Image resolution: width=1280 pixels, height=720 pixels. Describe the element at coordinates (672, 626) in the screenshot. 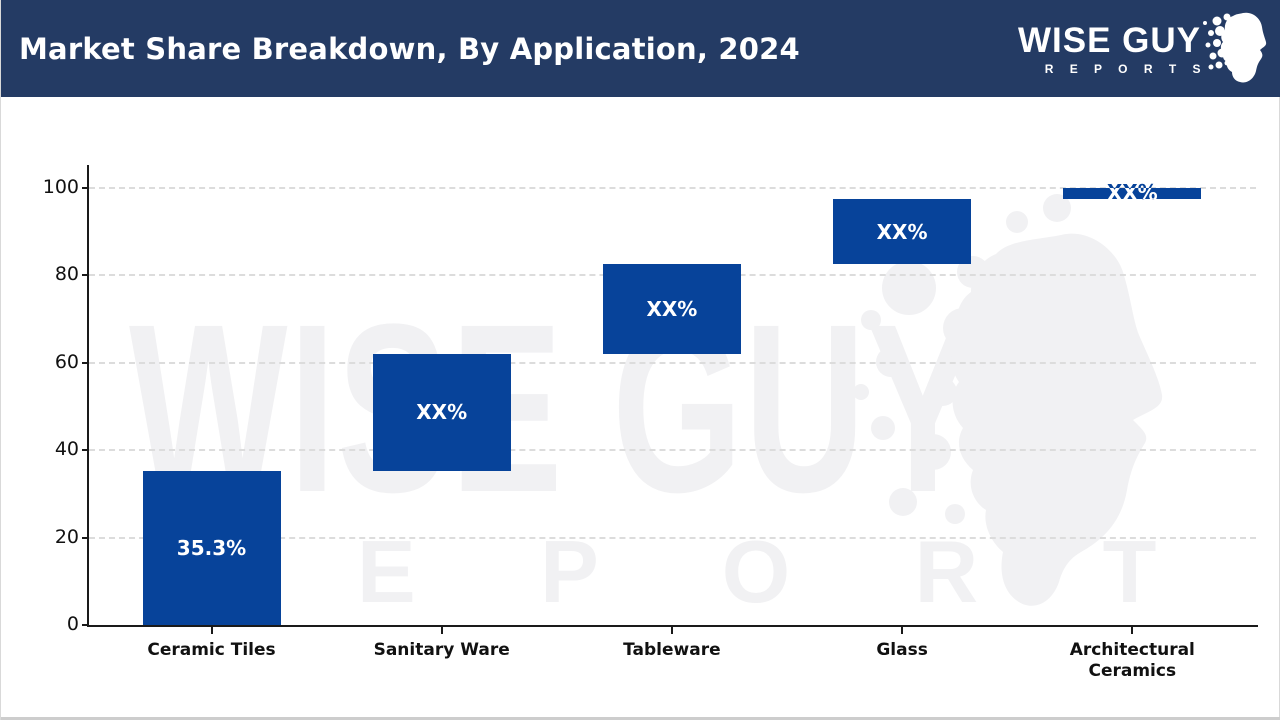

I see `x-axis-line` at that location.